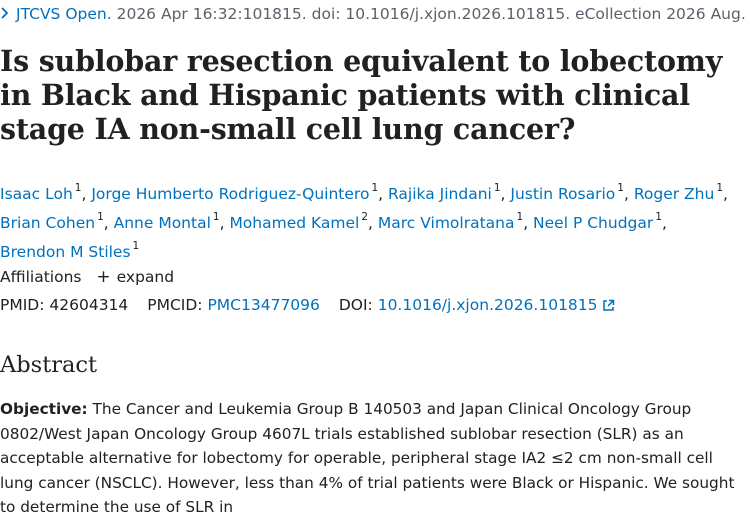  What do you see at coordinates (294, 223) in the screenshot?
I see `author-link: Mohamed Kamel` at bounding box center [294, 223].